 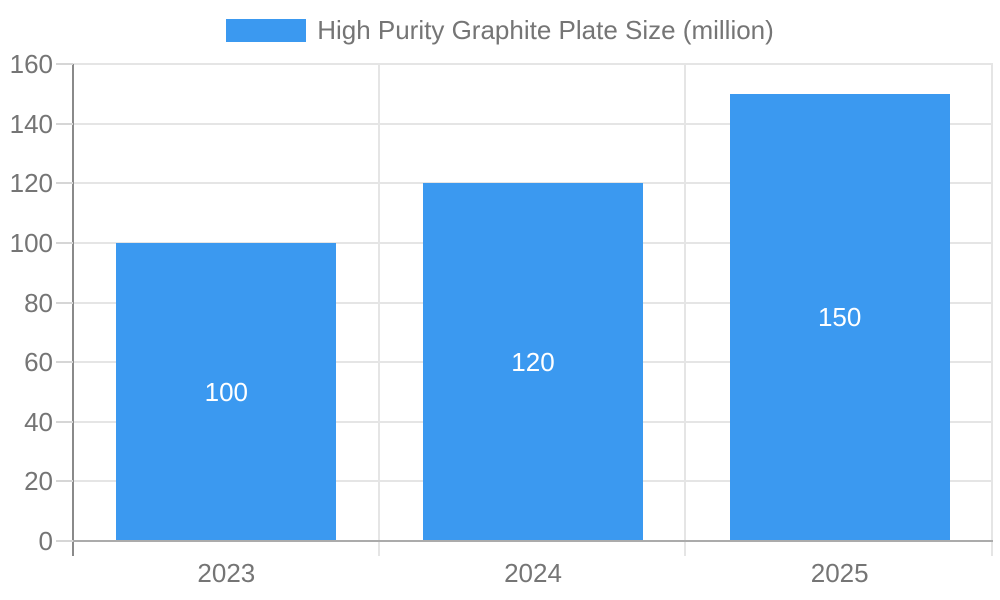 I want to click on x-tick-label-2025: 2025, so click(x=839, y=573).